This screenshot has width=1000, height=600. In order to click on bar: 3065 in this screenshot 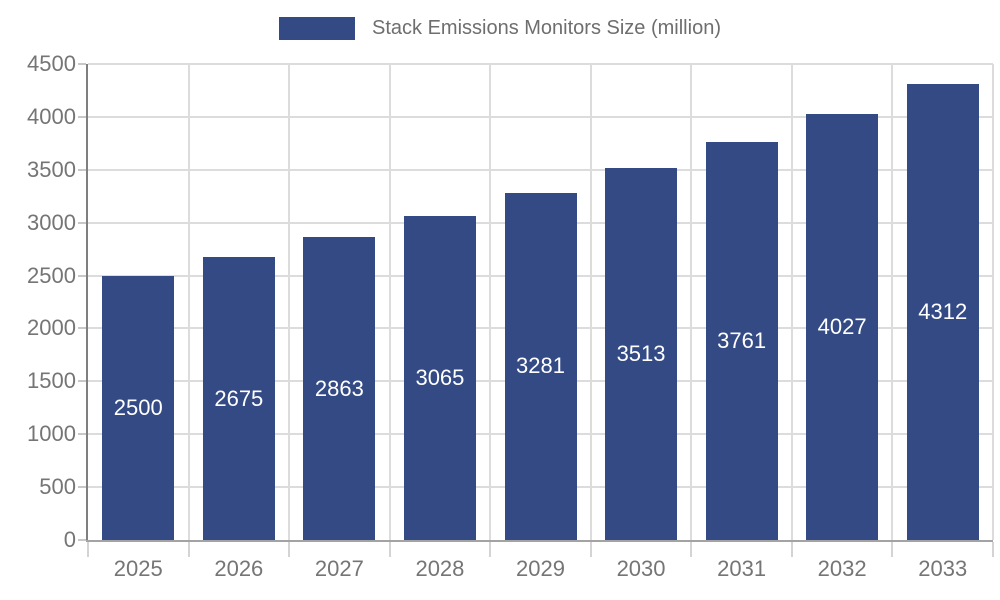, I will do `click(439, 377)`.